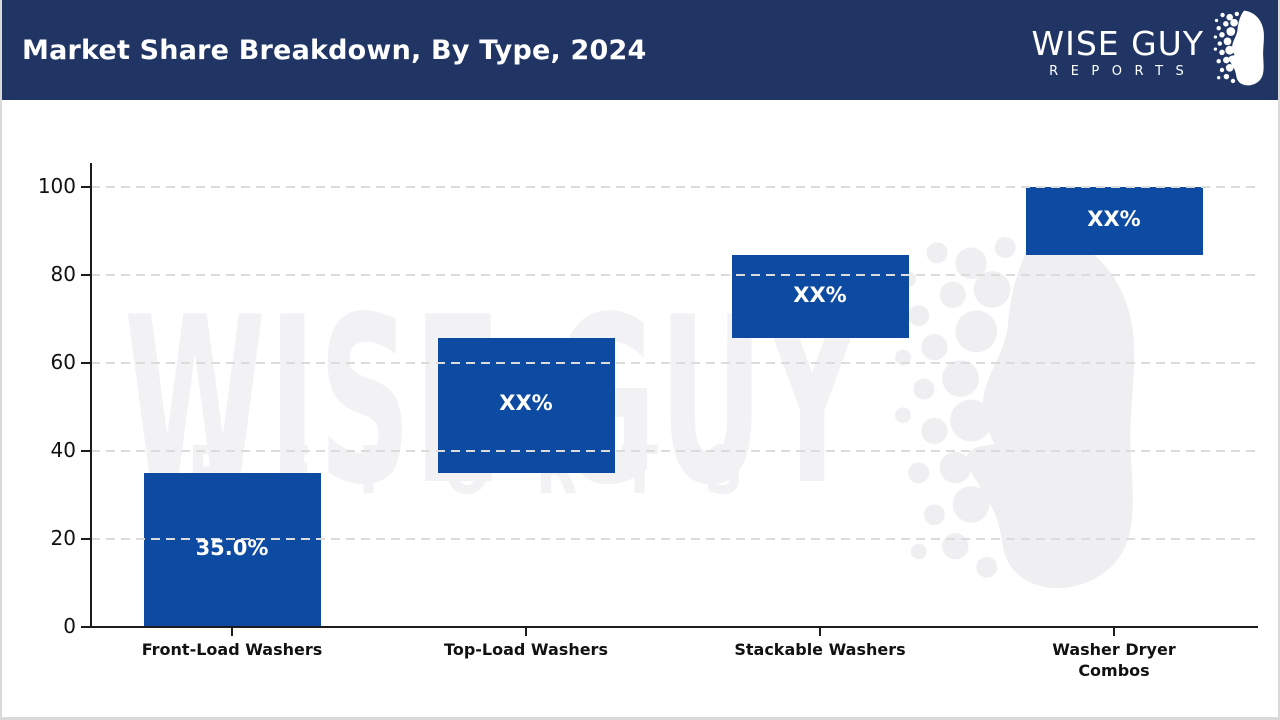 Image resolution: width=1280 pixels, height=720 pixels. What do you see at coordinates (1123, 71) in the screenshot?
I see `brand-subtitle: REPORTS` at bounding box center [1123, 71].